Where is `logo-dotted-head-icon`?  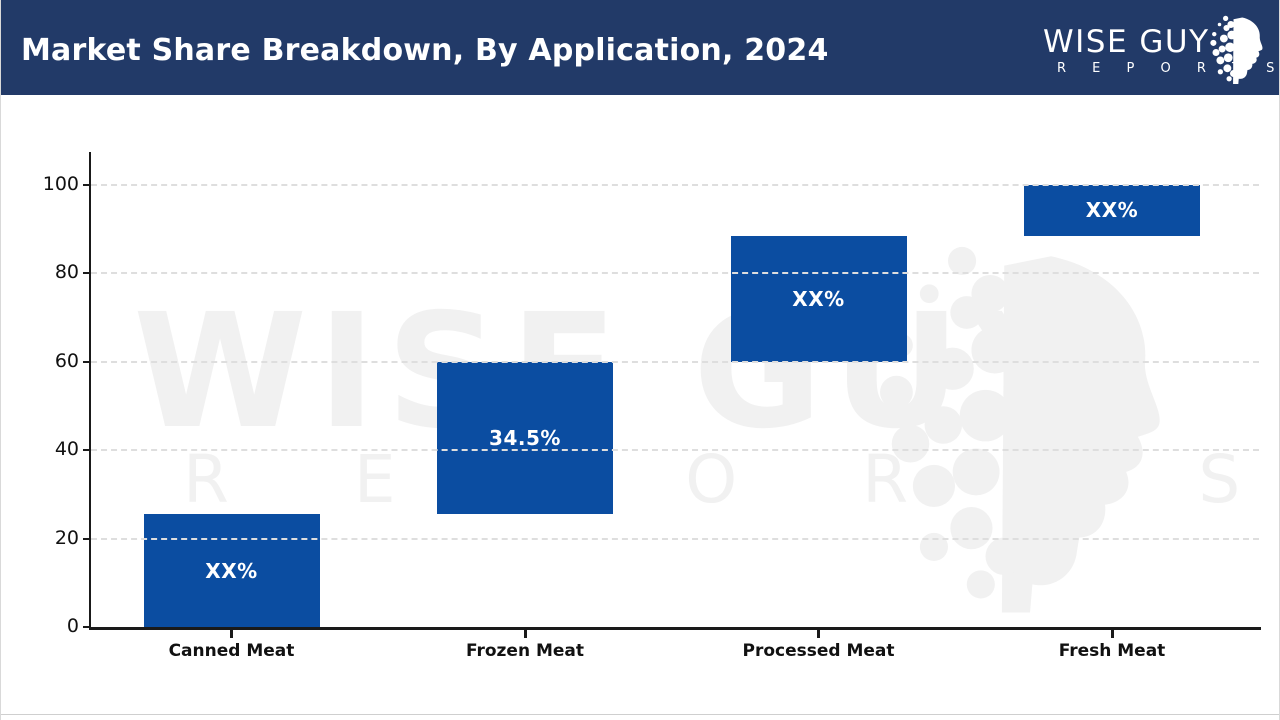 logo-dotted-head-icon is located at coordinates (1236, 49).